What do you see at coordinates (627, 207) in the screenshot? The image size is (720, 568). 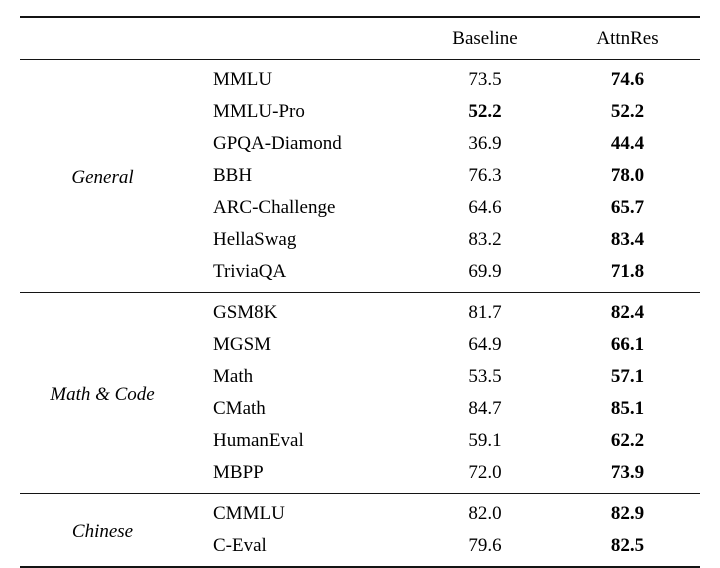 I see `attnres-value: 65.7` at bounding box center [627, 207].